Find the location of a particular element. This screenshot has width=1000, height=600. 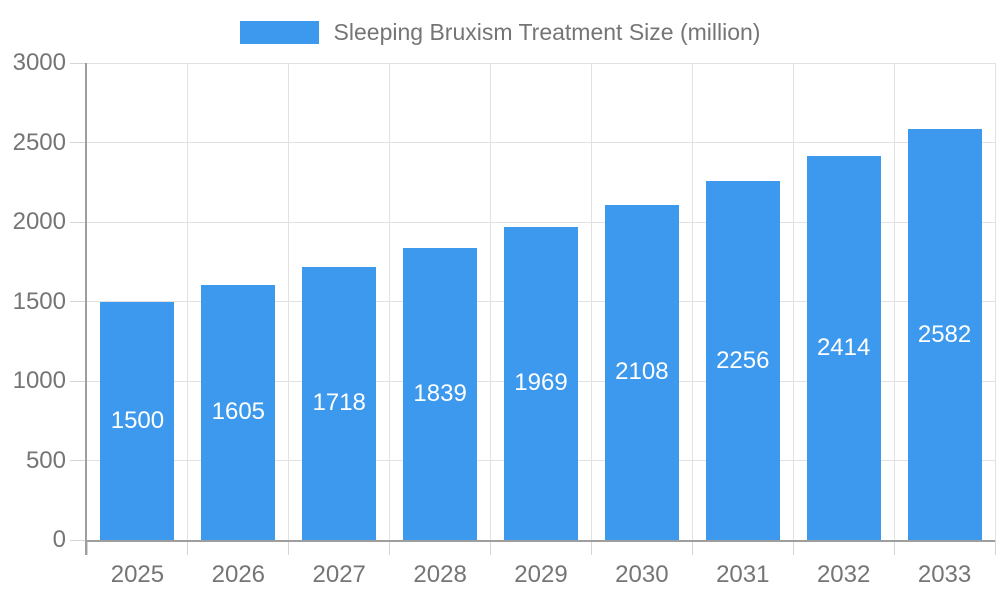

bar-value-label: 1839 is located at coordinates (440, 393).